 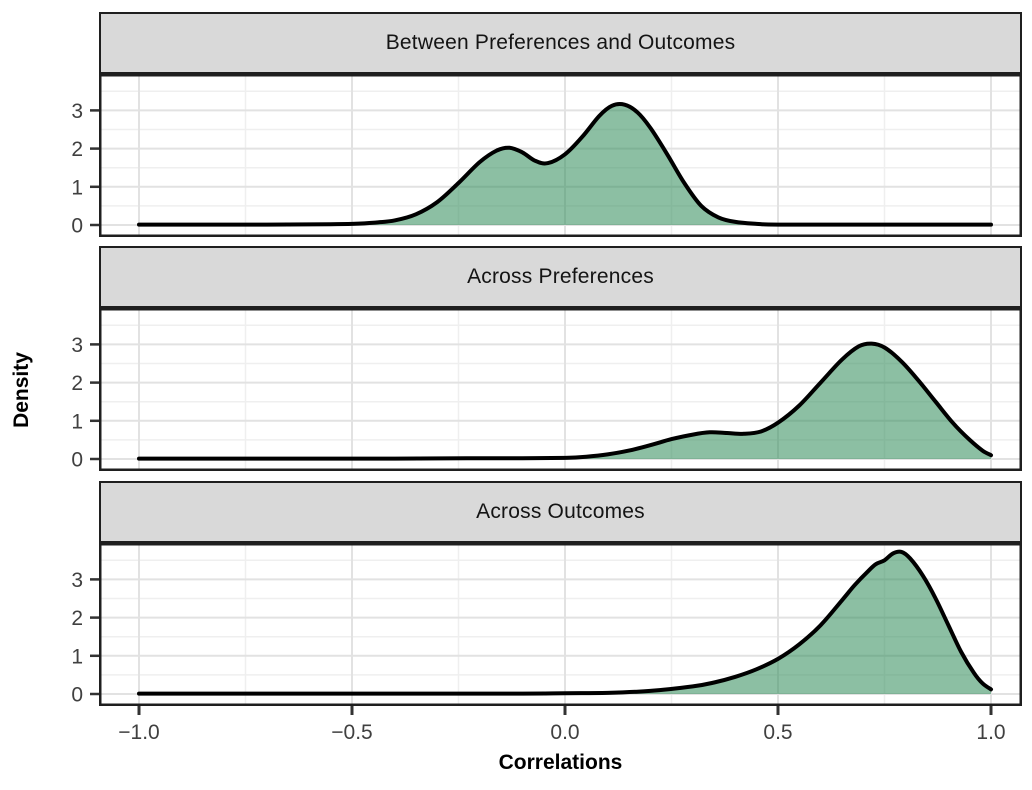 I want to click on x-axis-title: Correlations, so click(x=560, y=762).